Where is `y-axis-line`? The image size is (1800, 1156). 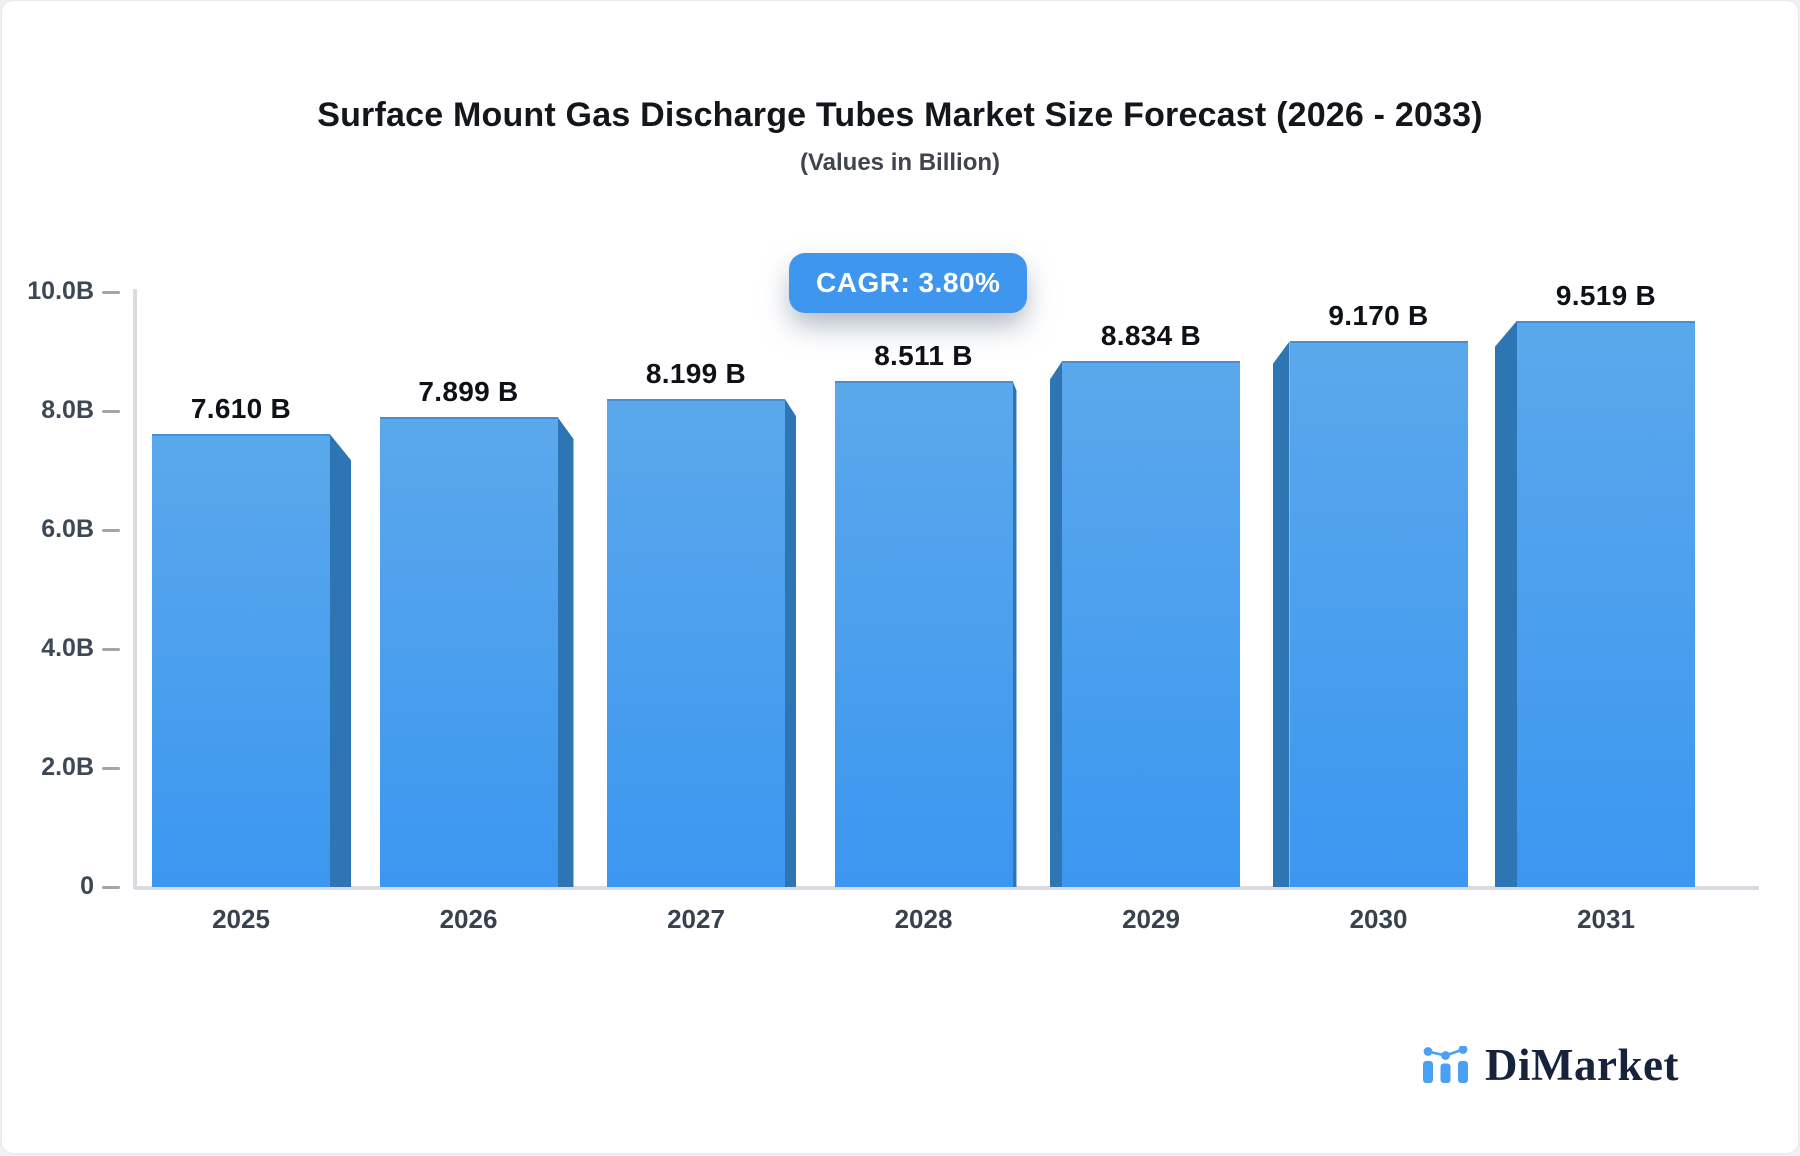 y-axis-line is located at coordinates (135, 589).